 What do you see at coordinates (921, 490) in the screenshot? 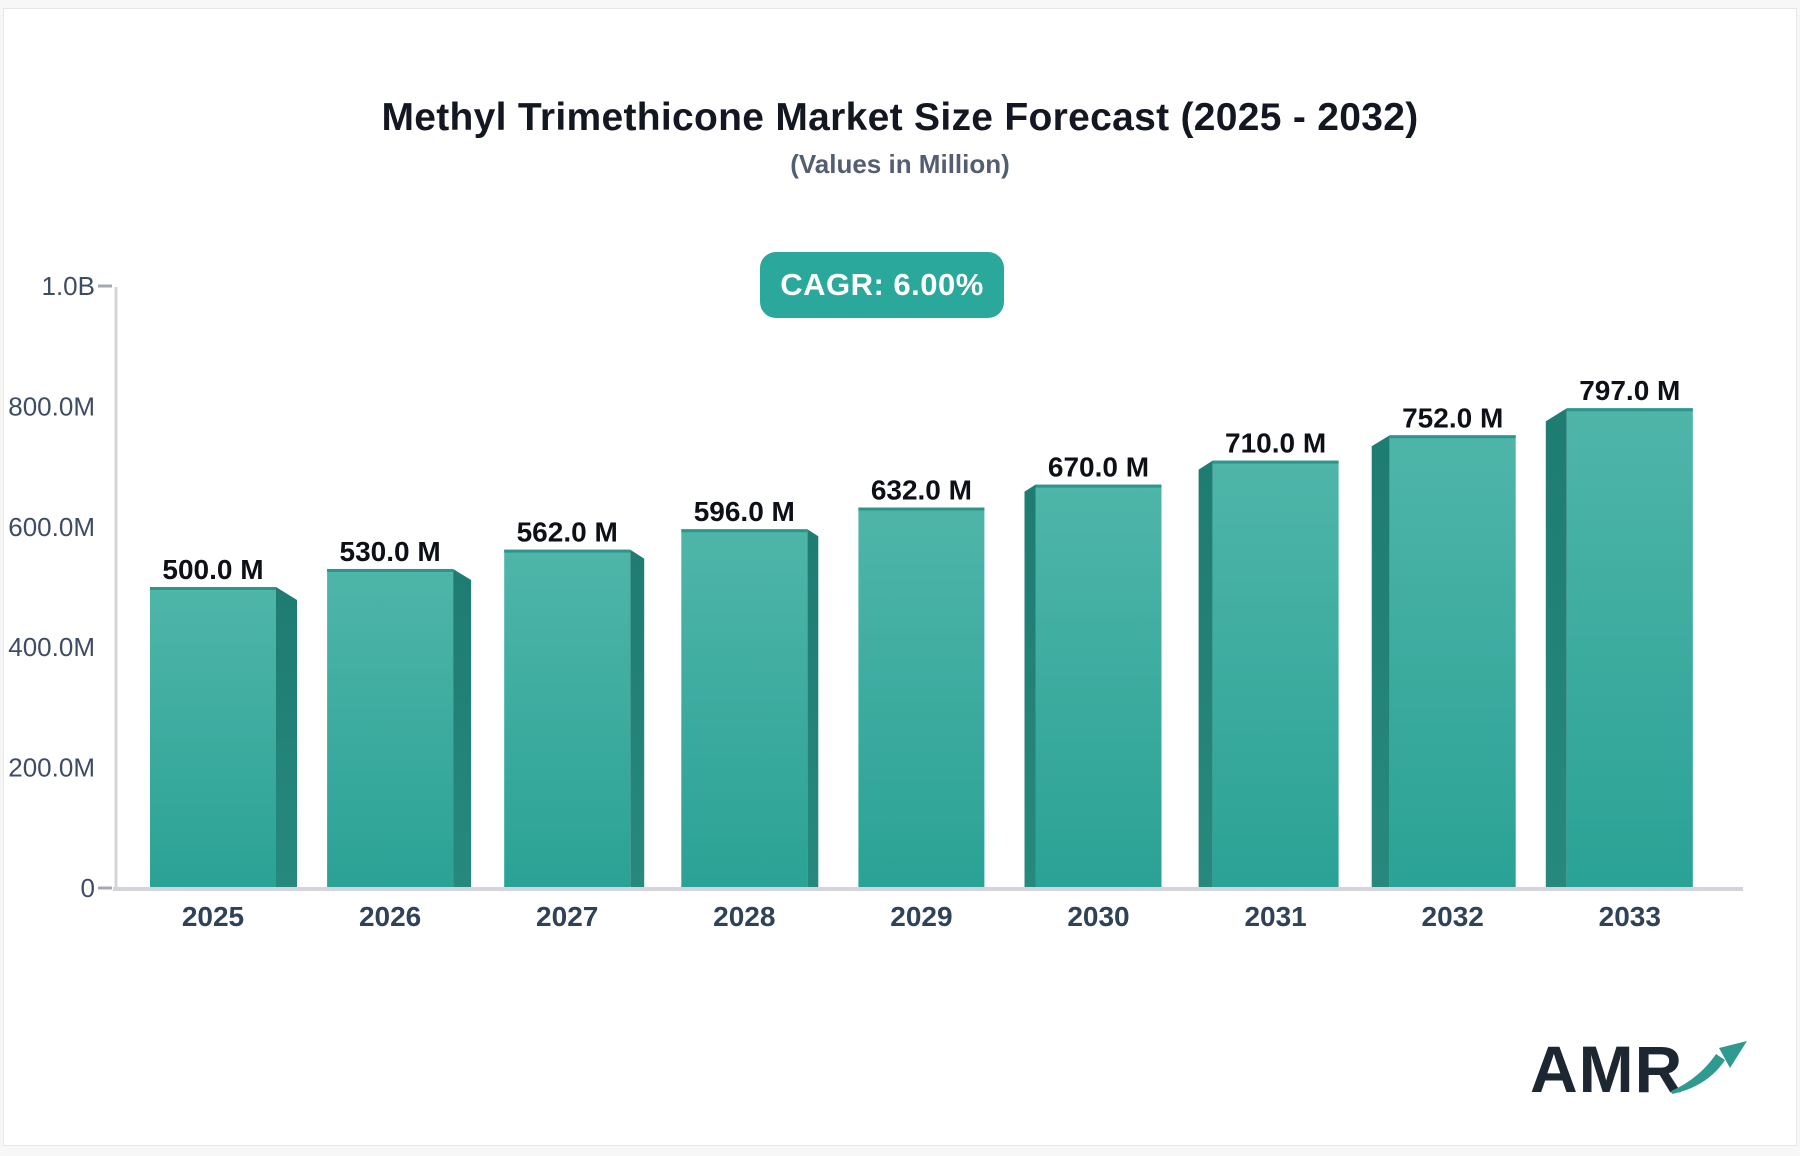
I see `bar-value-label: 632.0 M` at bounding box center [921, 490].